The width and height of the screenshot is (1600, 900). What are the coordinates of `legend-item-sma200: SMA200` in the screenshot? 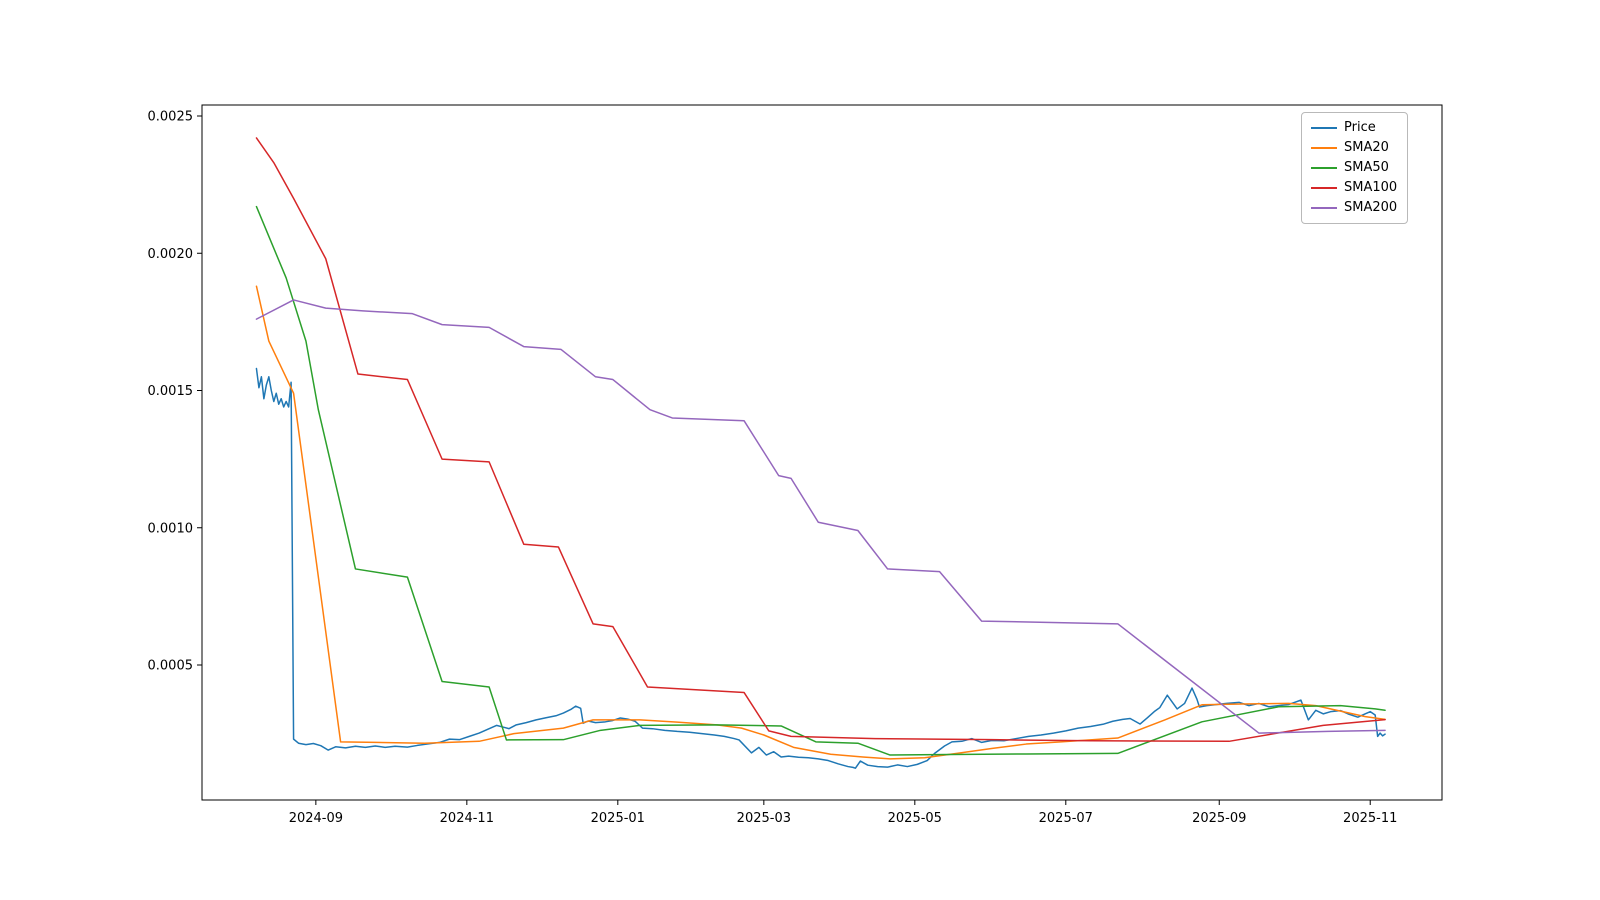 It's located at (1354, 208).